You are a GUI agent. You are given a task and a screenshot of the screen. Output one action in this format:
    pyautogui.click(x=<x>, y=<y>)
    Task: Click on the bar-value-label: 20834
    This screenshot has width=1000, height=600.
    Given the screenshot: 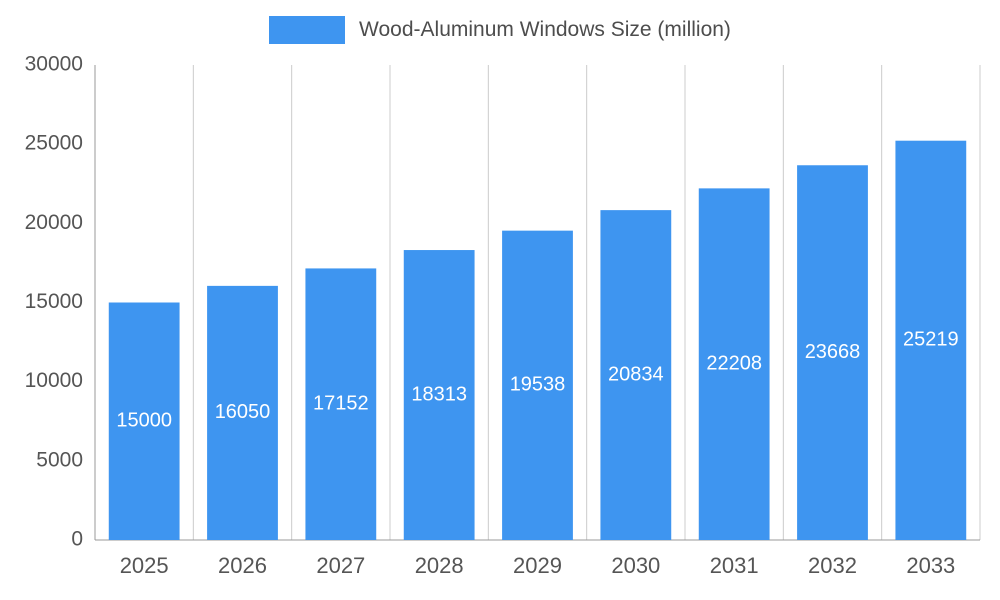 What is the action you would take?
    pyautogui.click(x=636, y=374)
    